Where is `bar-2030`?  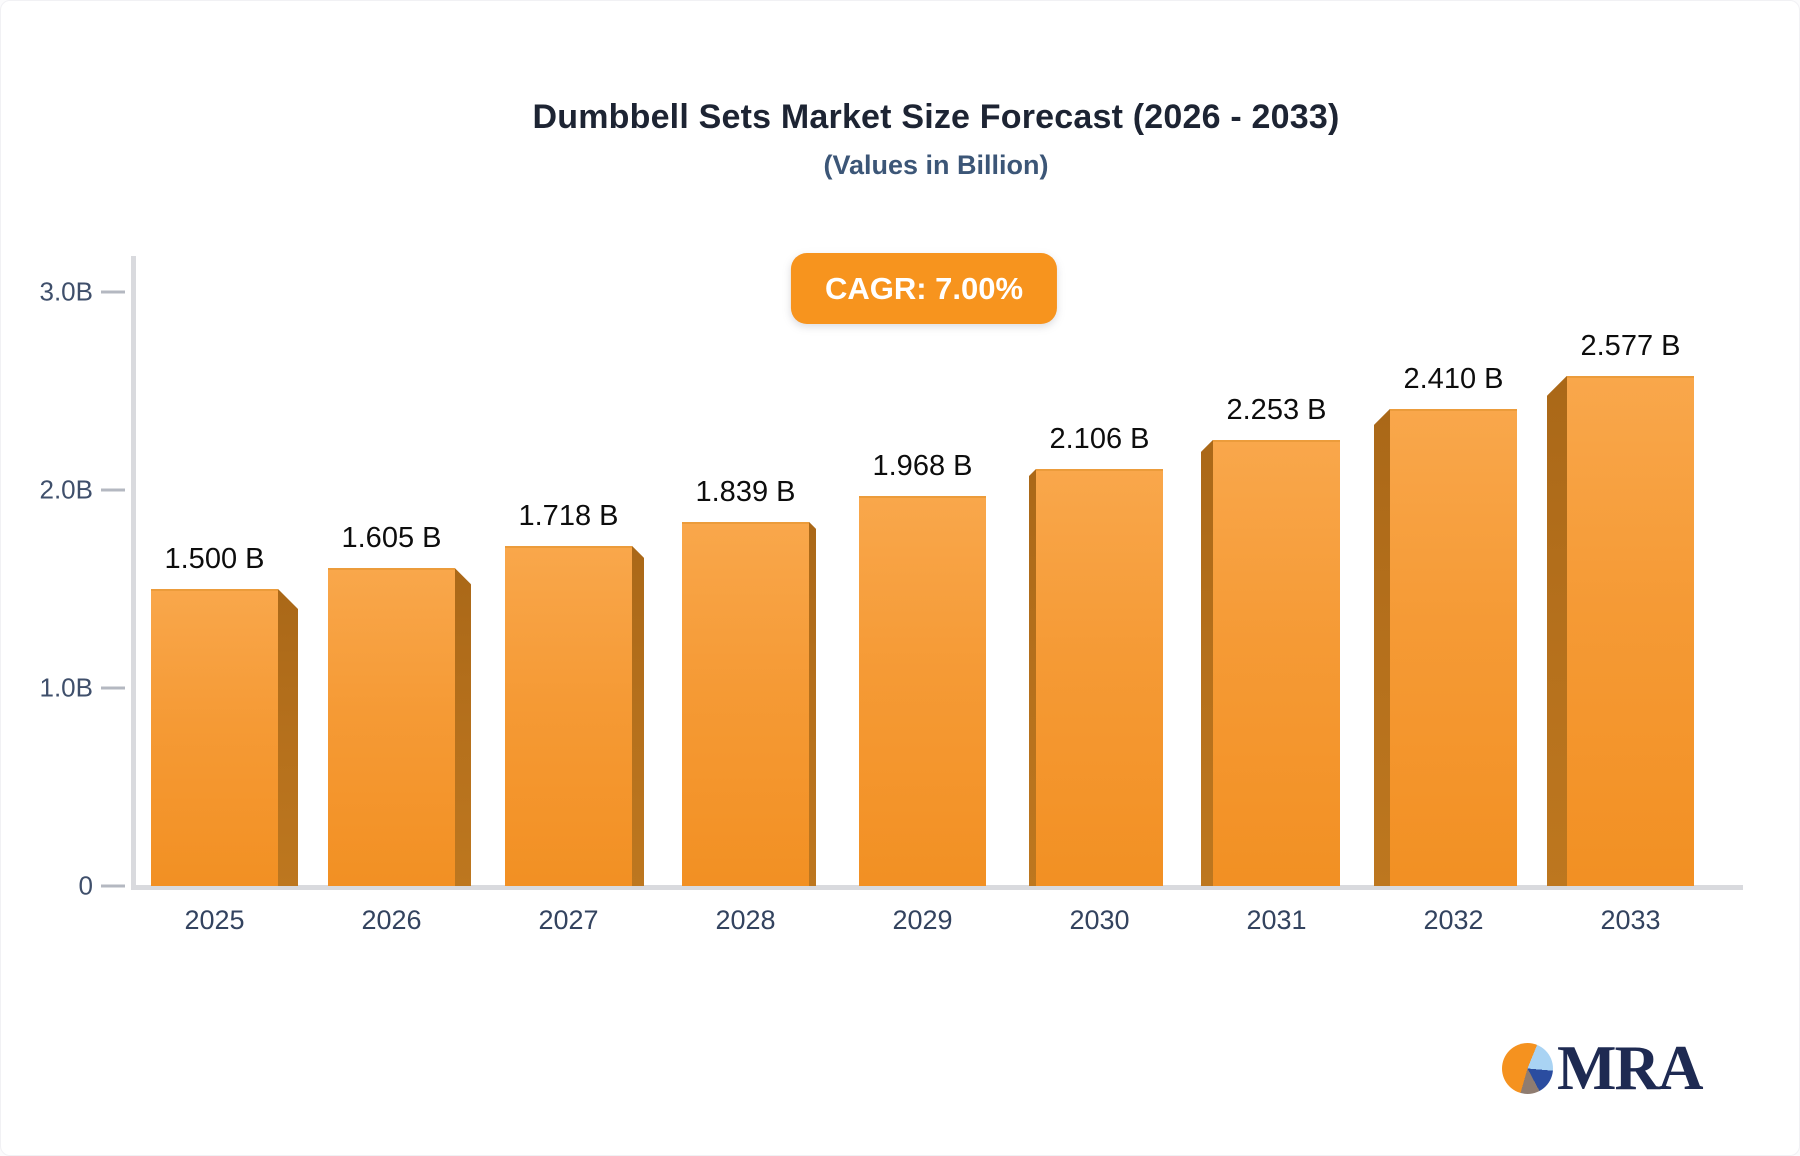 bar-2030 is located at coordinates (1099, 677).